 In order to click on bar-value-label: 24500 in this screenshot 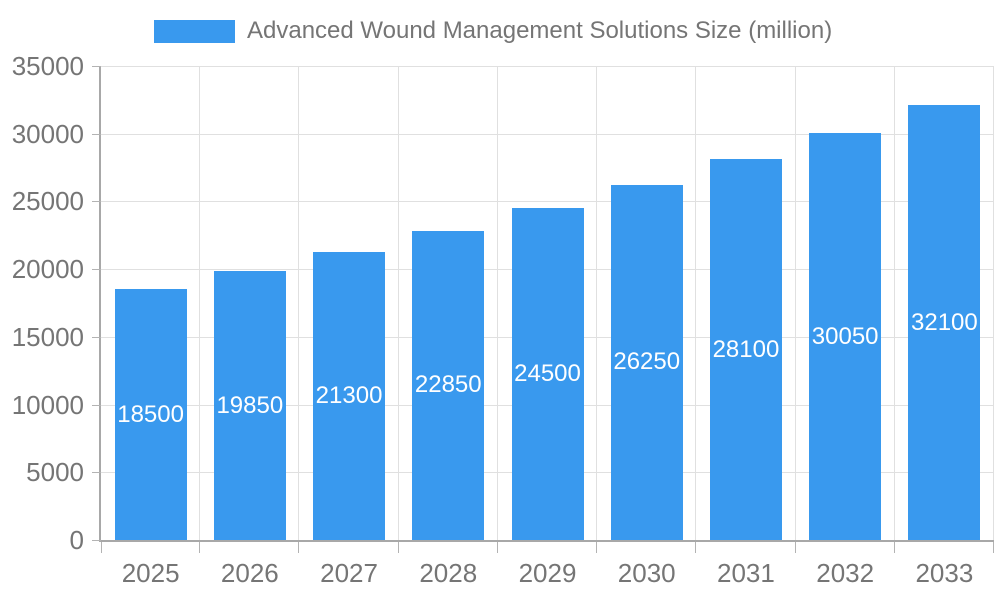, I will do `click(547, 374)`.